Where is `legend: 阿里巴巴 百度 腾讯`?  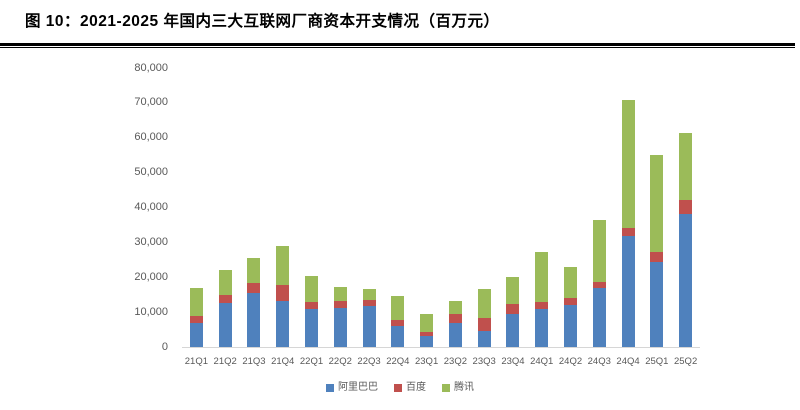 legend: 阿里巴巴 百度 腾讯 is located at coordinates (400, 388).